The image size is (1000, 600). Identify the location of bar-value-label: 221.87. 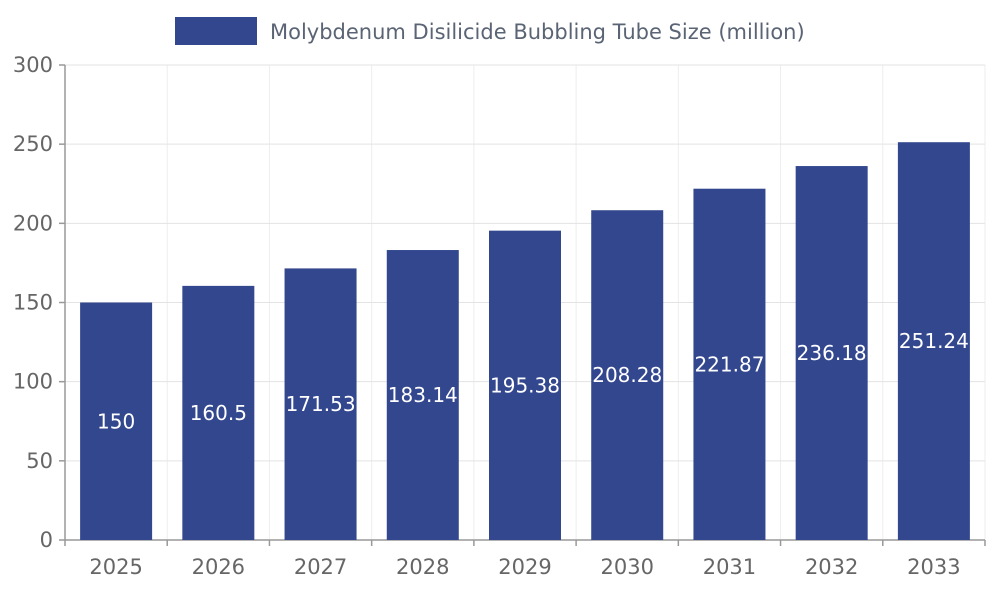
(729, 364).